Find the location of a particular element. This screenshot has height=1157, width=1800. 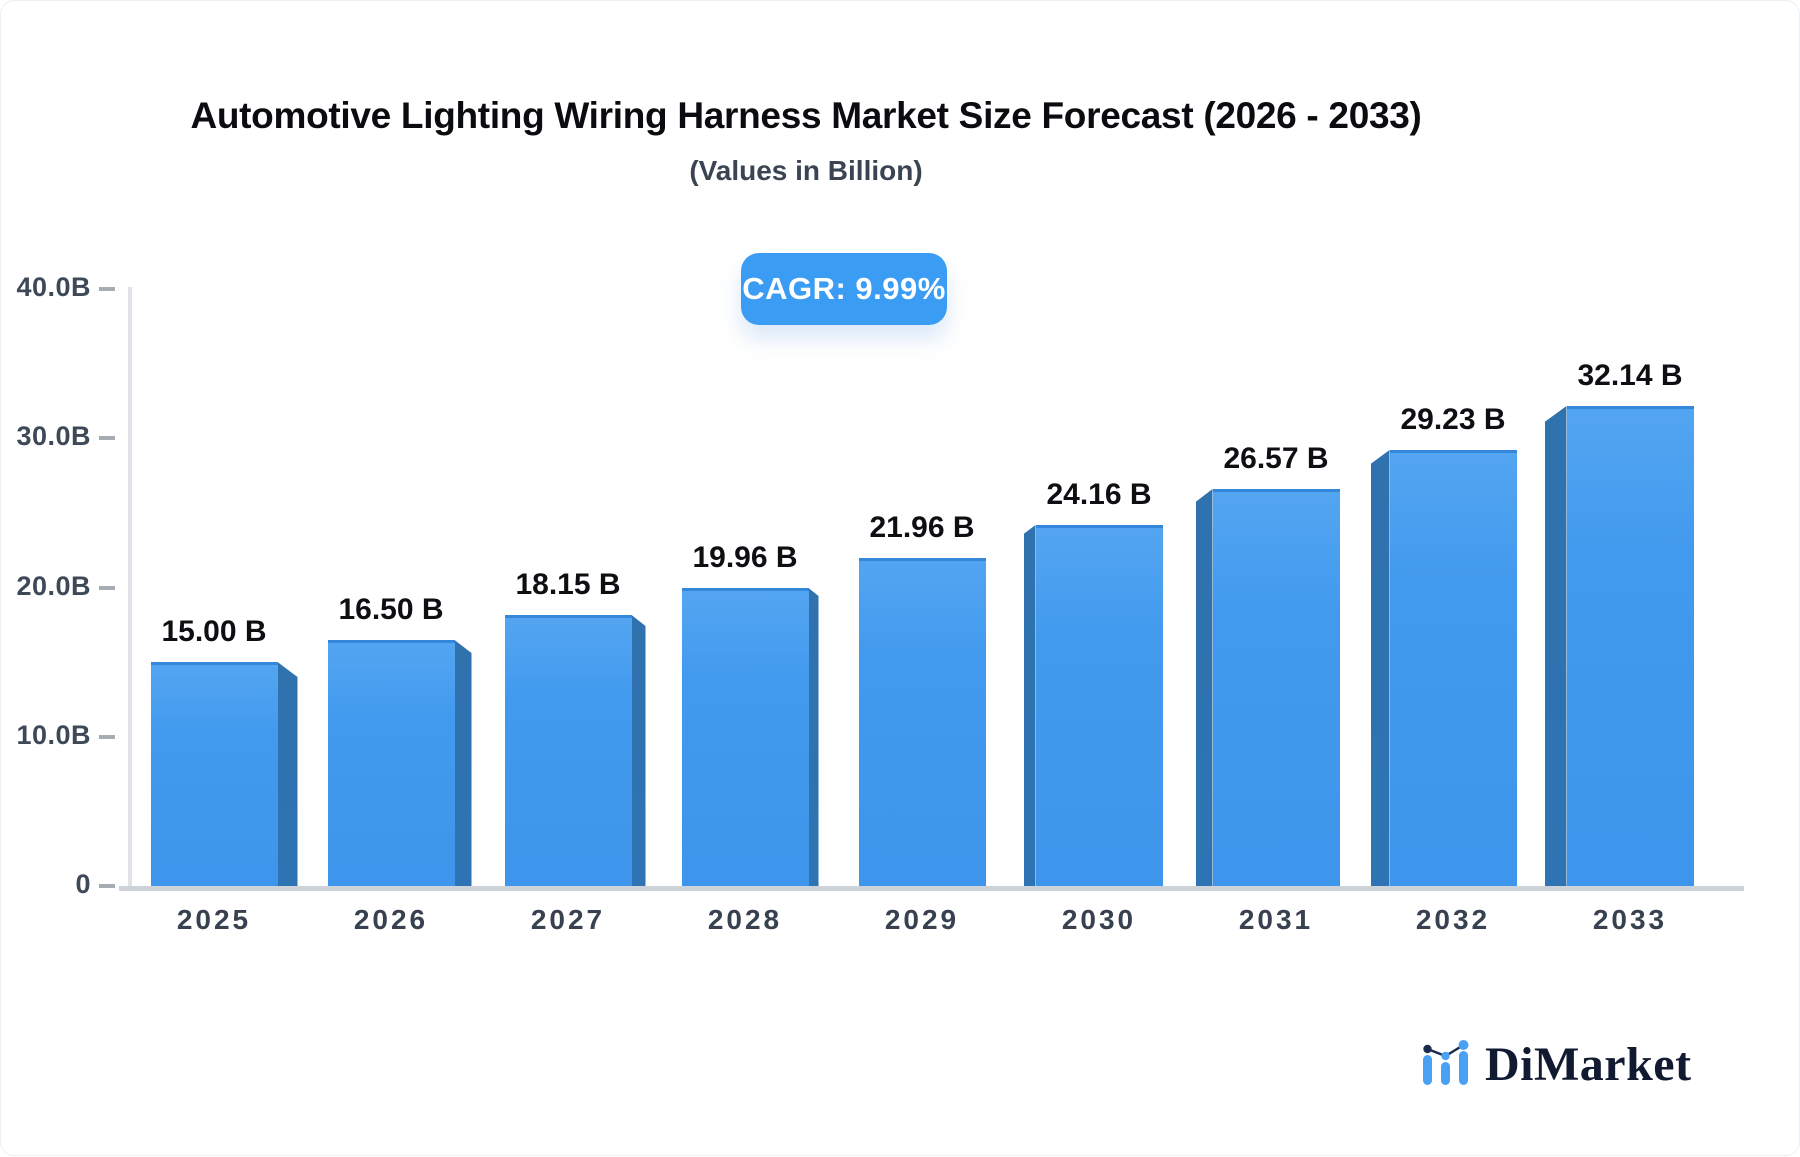

bar-value-label: 24.16 B is located at coordinates (1099, 494).